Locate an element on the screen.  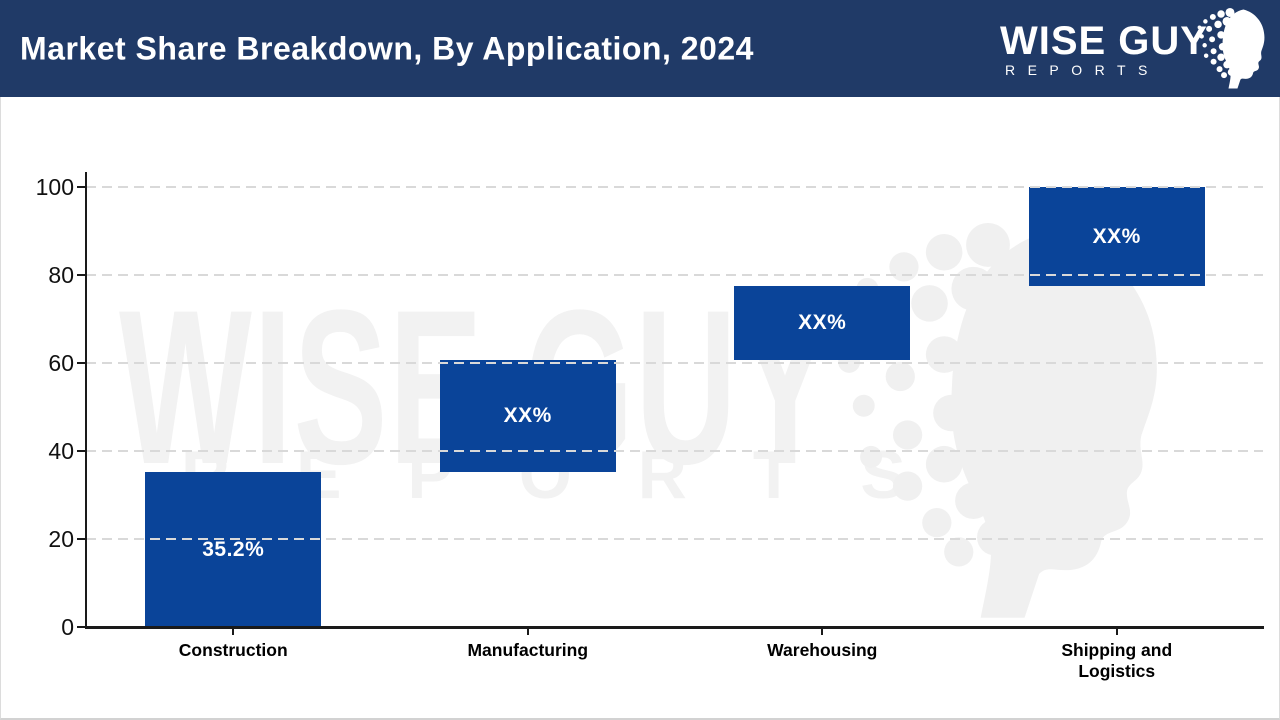
x-axis-line is located at coordinates (674, 627).